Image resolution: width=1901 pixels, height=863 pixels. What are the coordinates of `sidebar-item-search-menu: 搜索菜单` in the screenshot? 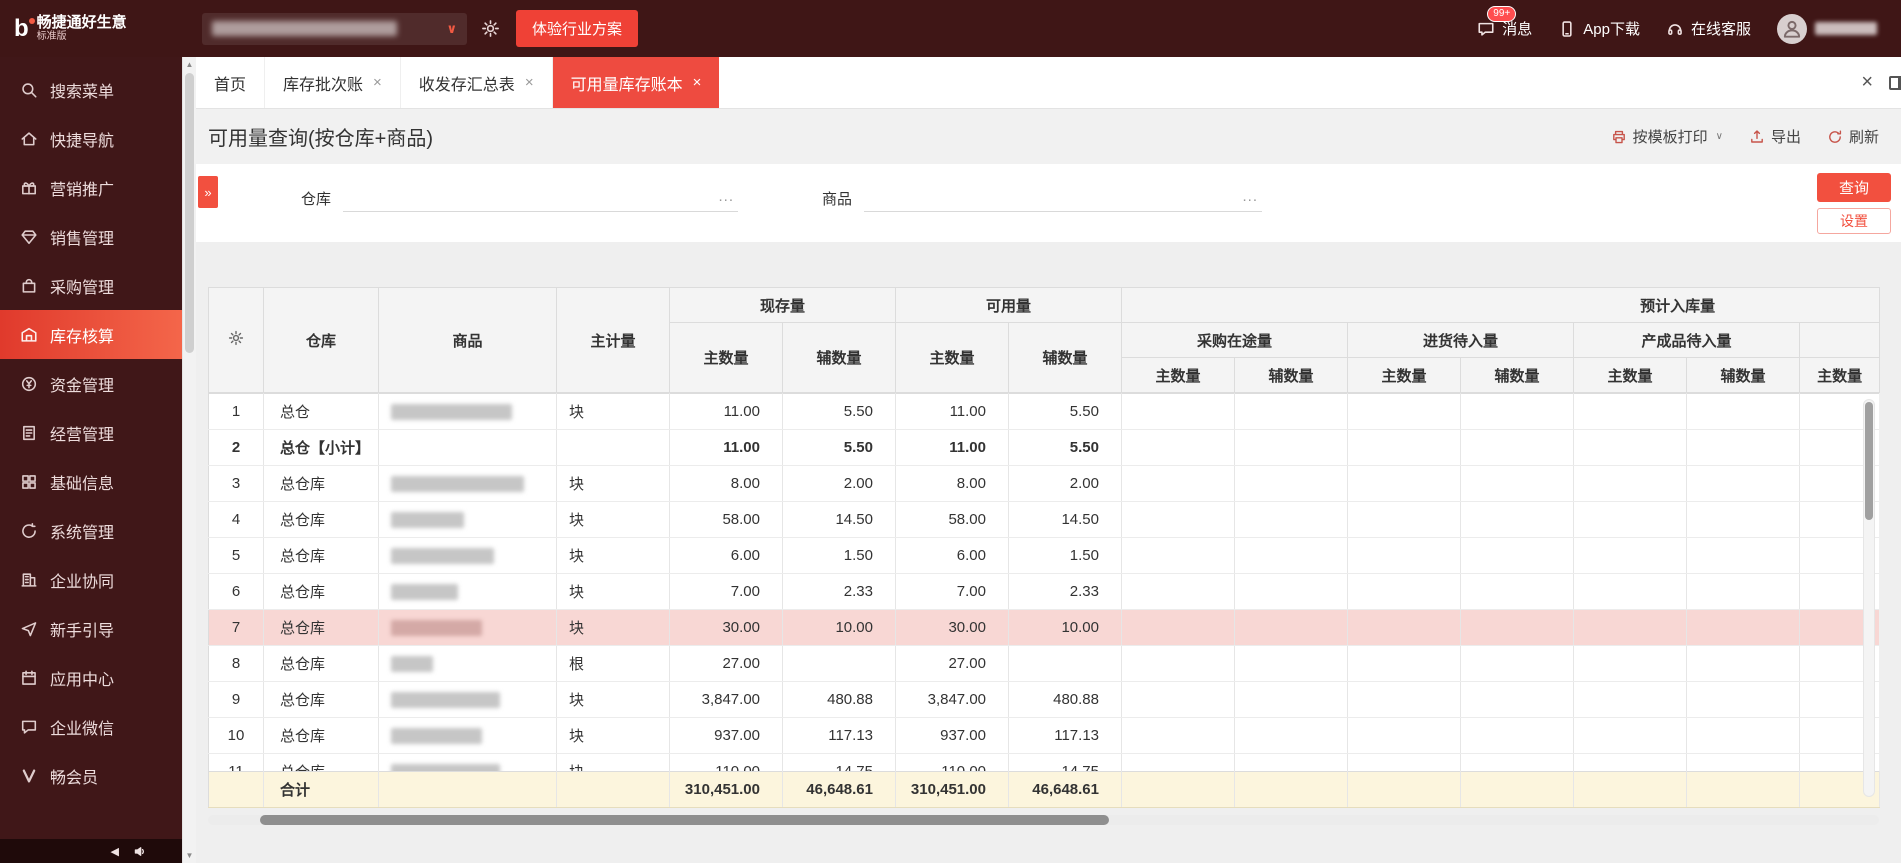 It's located at (91, 89).